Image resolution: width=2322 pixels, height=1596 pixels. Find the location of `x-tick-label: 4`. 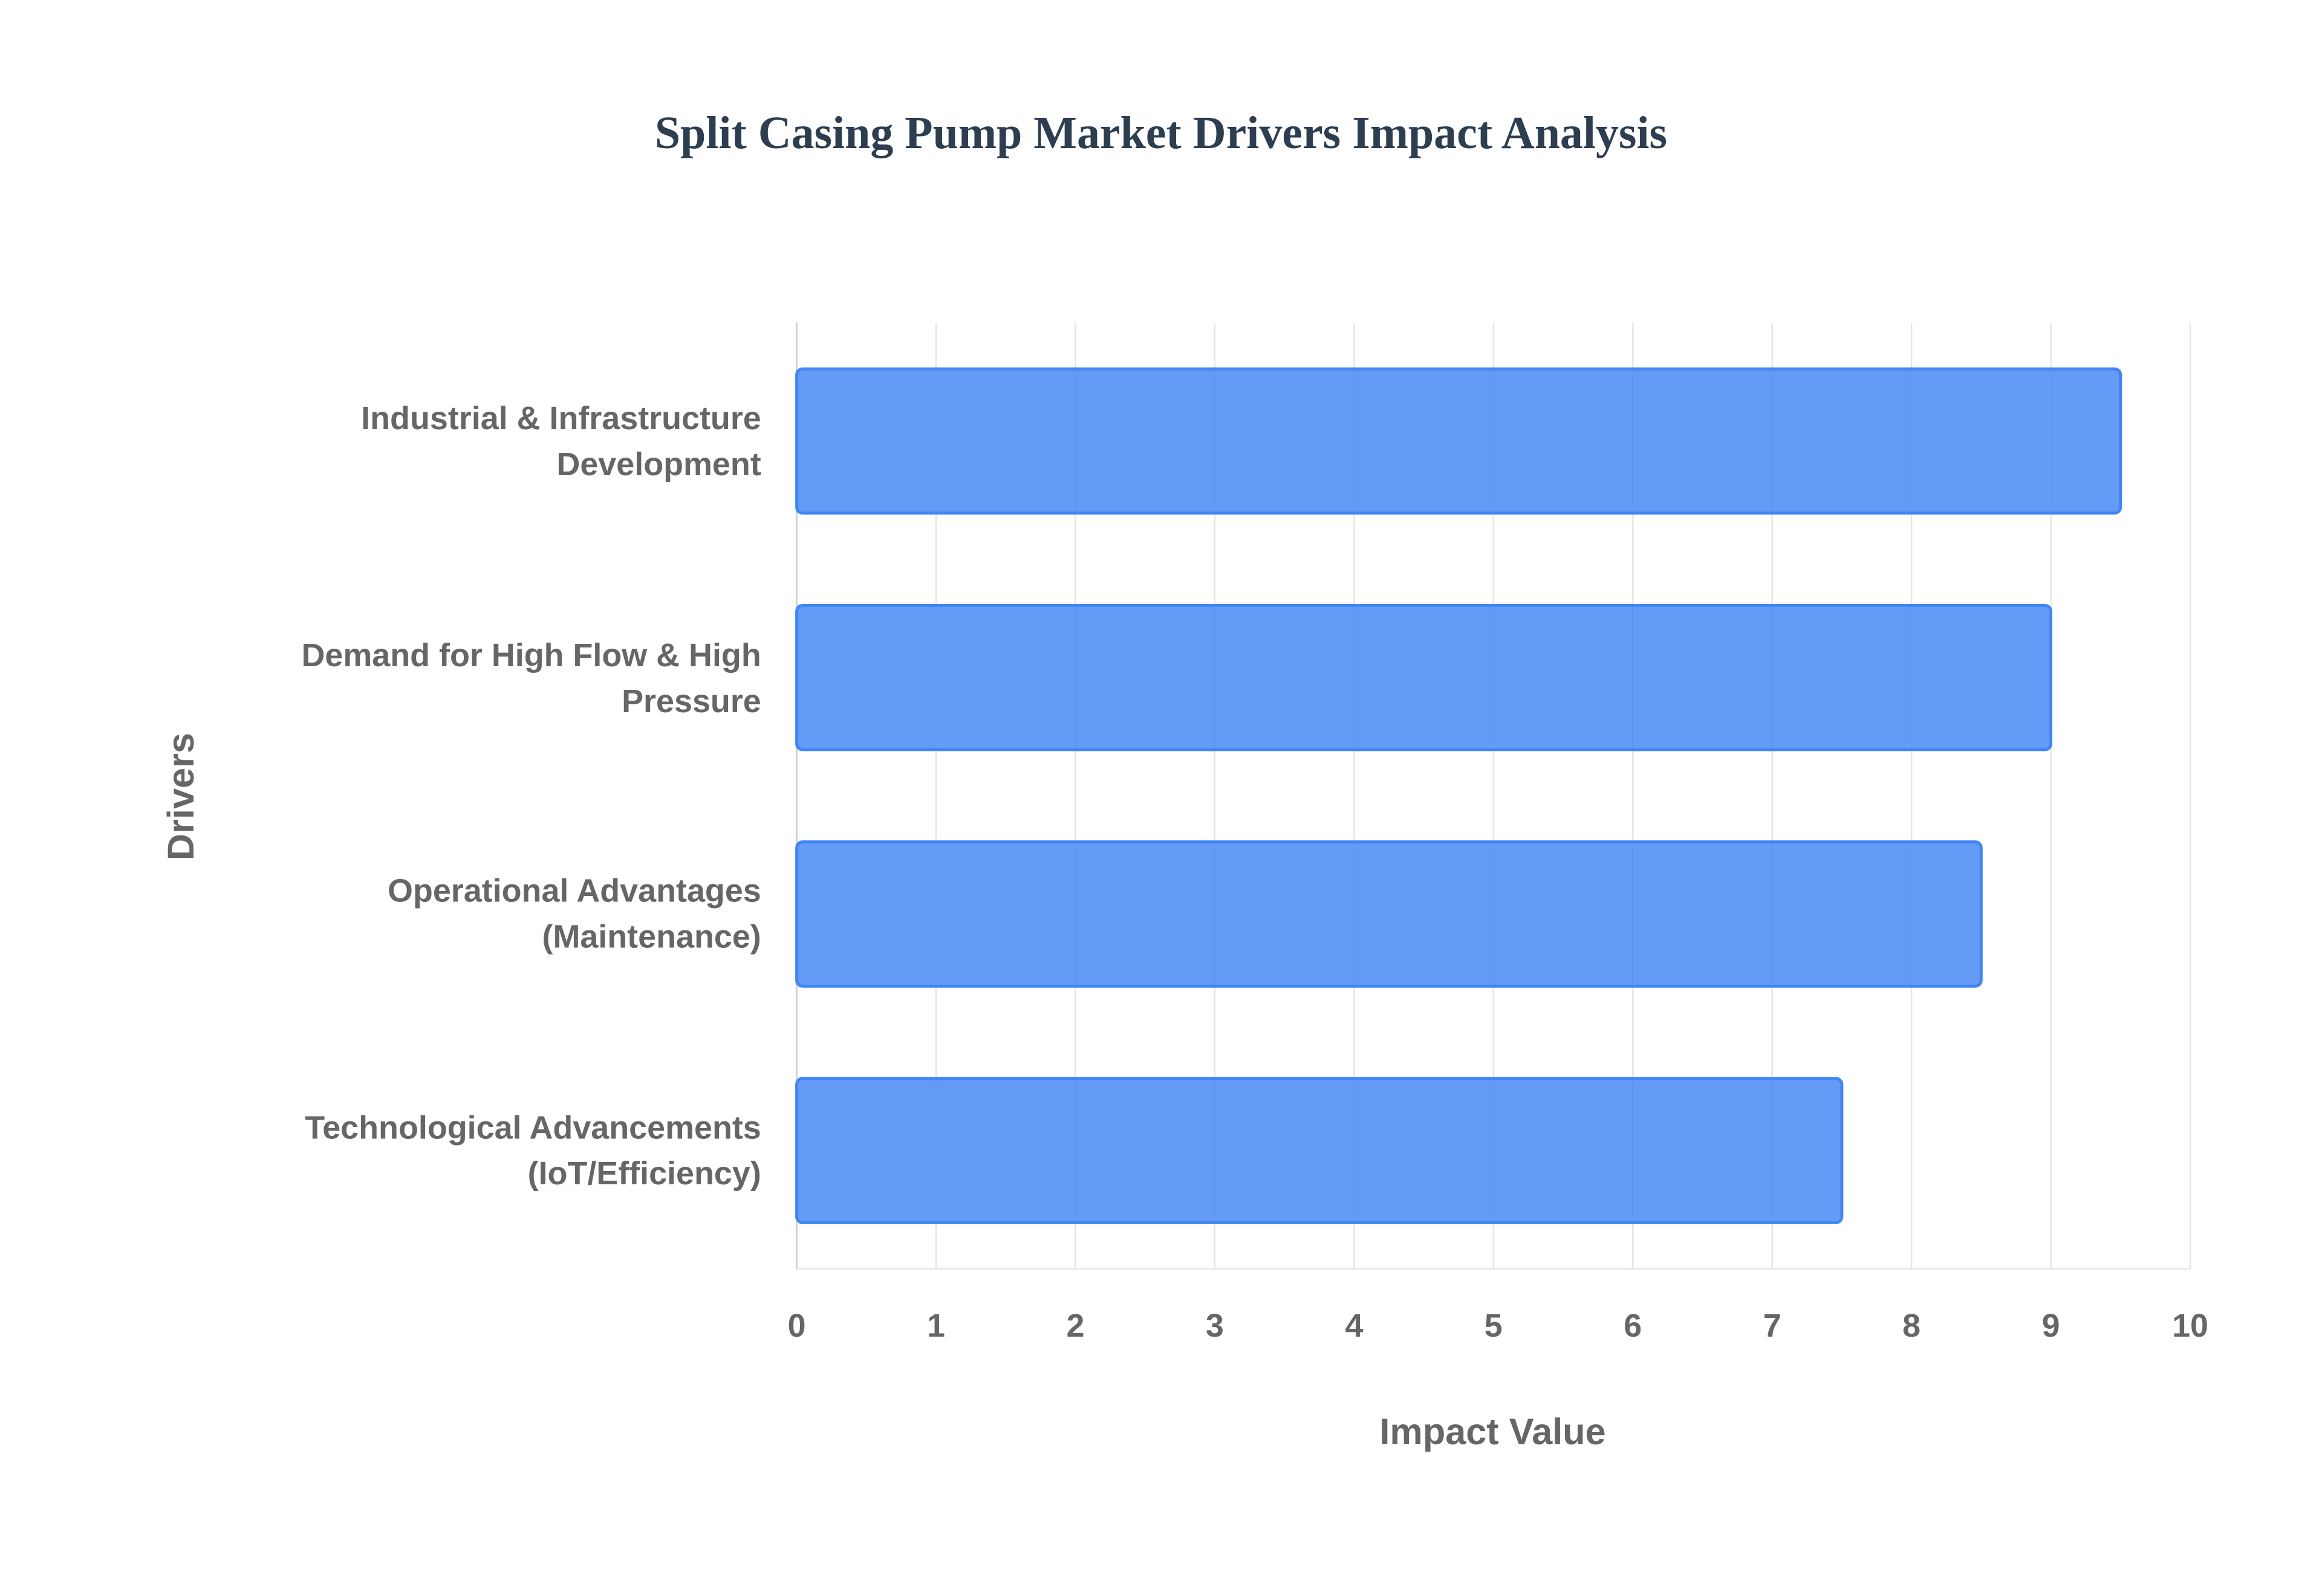

x-tick-label: 4 is located at coordinates (1354, 1326).